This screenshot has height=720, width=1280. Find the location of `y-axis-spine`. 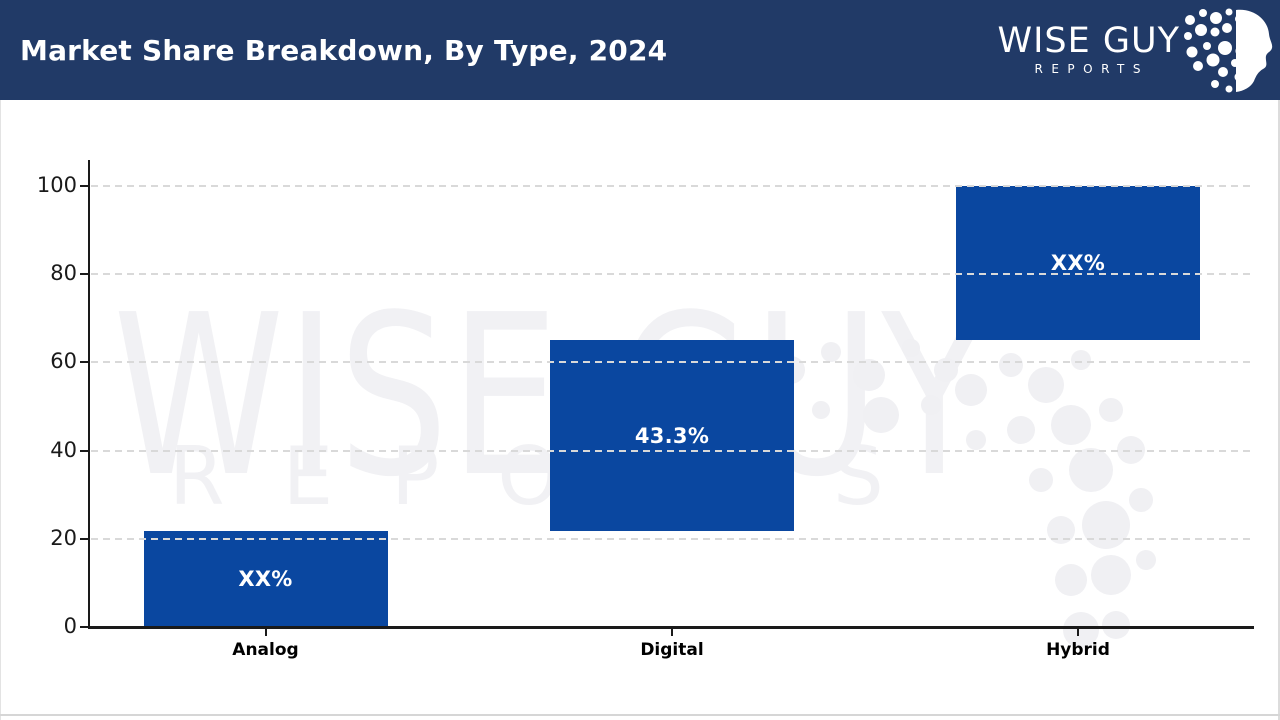

y-axis-spine is located at coordinates (89, 393).